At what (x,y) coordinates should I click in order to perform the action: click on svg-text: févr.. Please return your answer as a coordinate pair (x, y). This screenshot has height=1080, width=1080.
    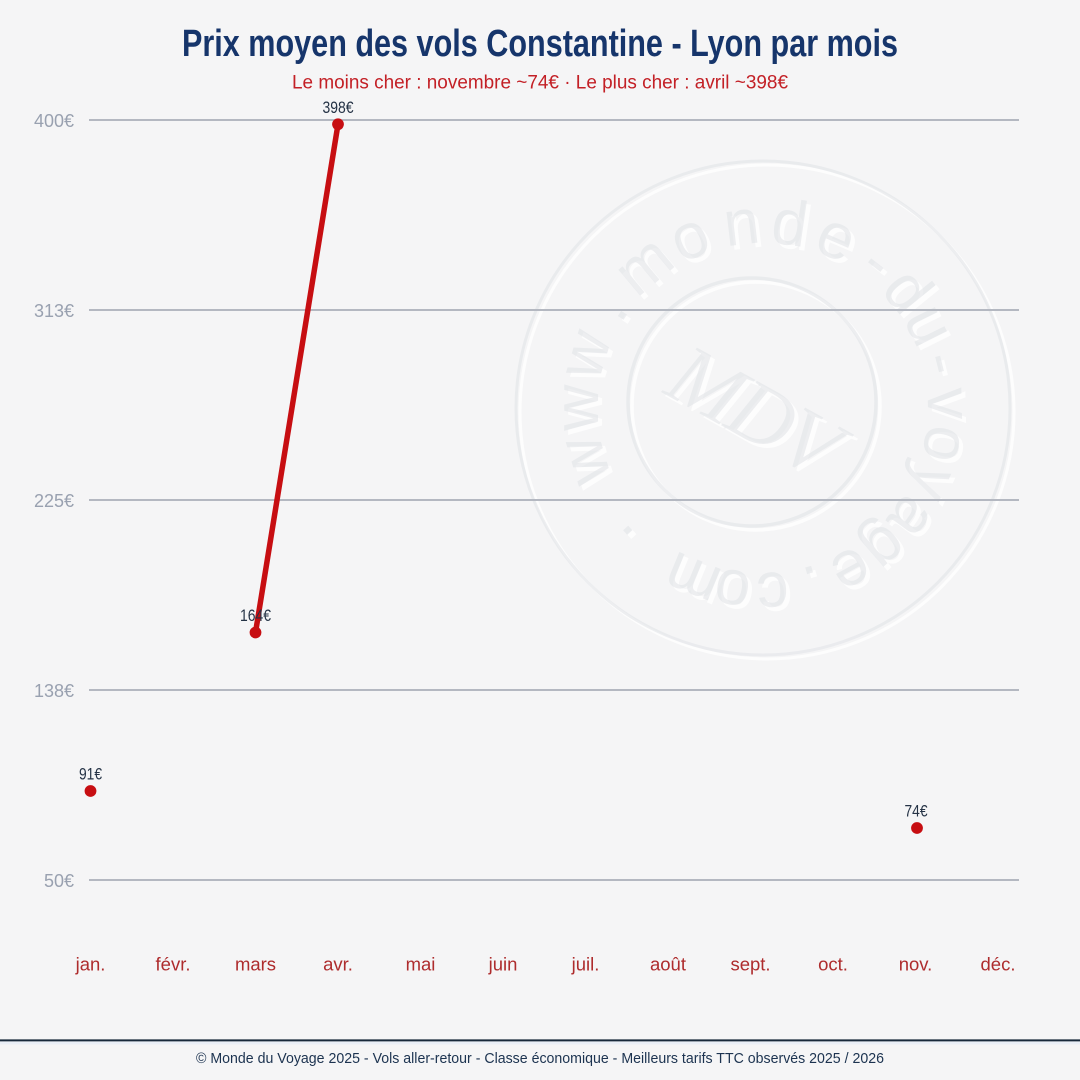
    Looking at the image, I should click on (173, 964).